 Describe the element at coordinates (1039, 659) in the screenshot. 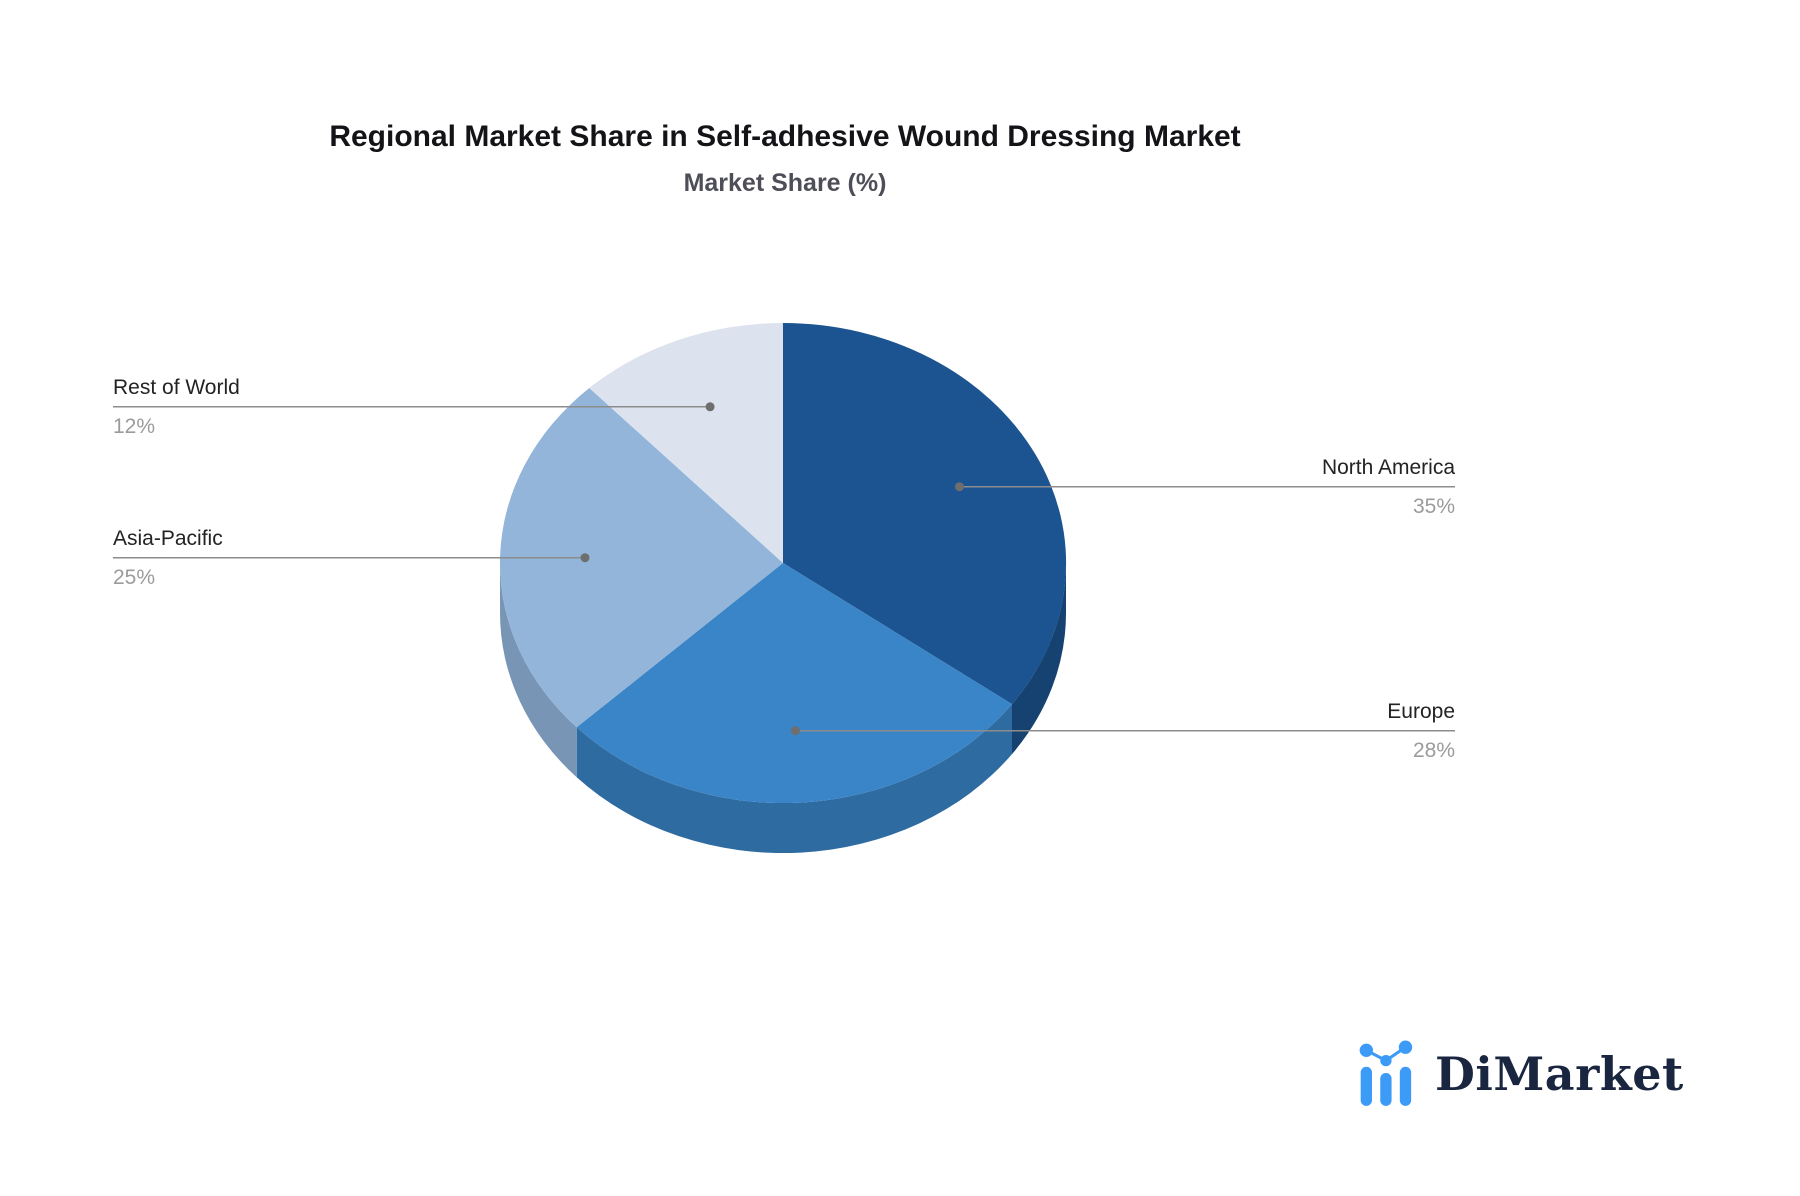

I see `pie-slice-side-north-america` at that location.